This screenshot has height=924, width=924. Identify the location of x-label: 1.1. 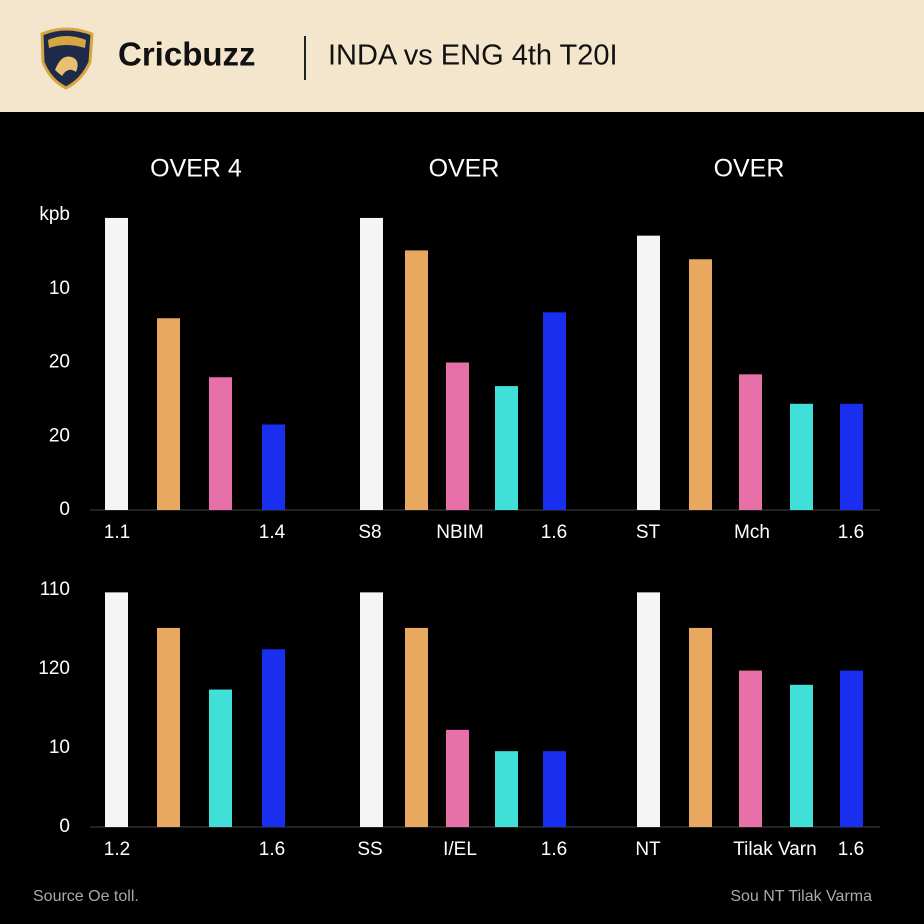
(117, 532).